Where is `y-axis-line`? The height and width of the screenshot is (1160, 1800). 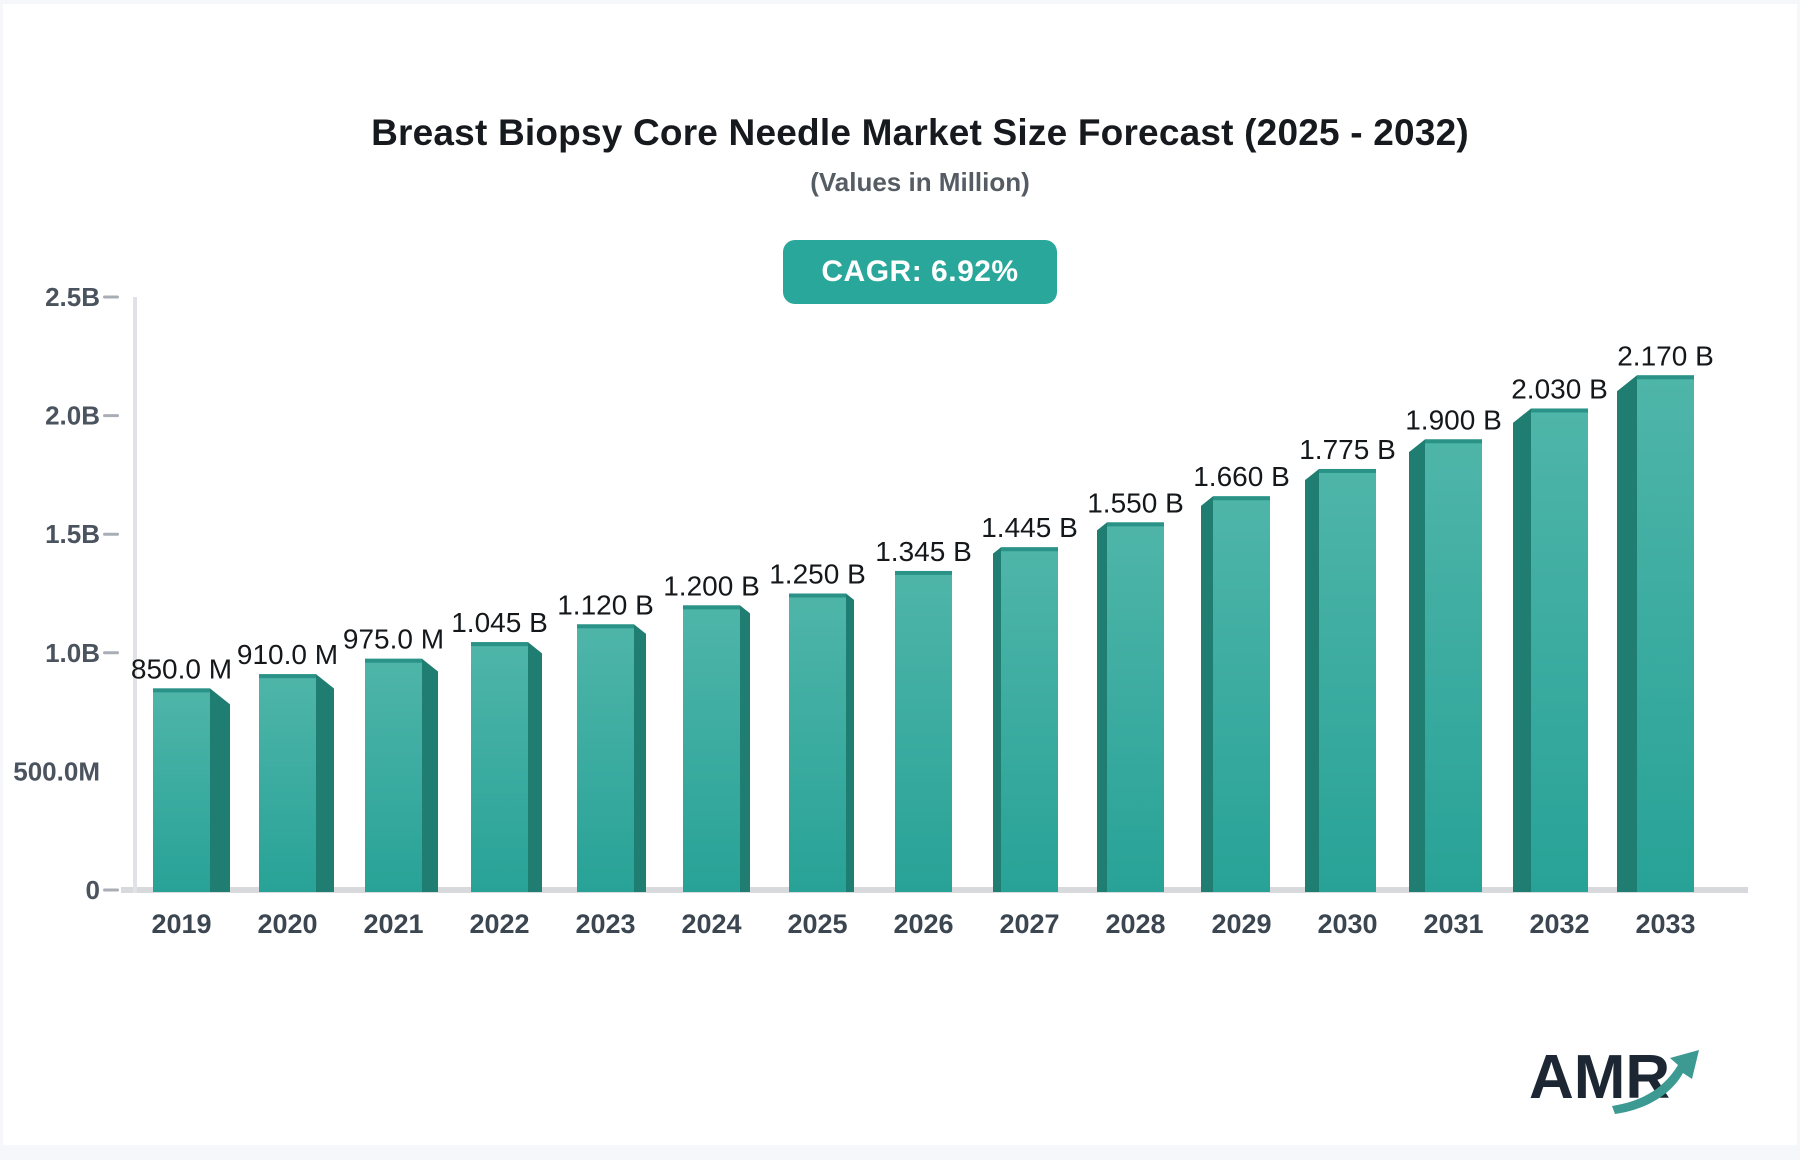
y-axis-line is located at coordinates (135, 595).